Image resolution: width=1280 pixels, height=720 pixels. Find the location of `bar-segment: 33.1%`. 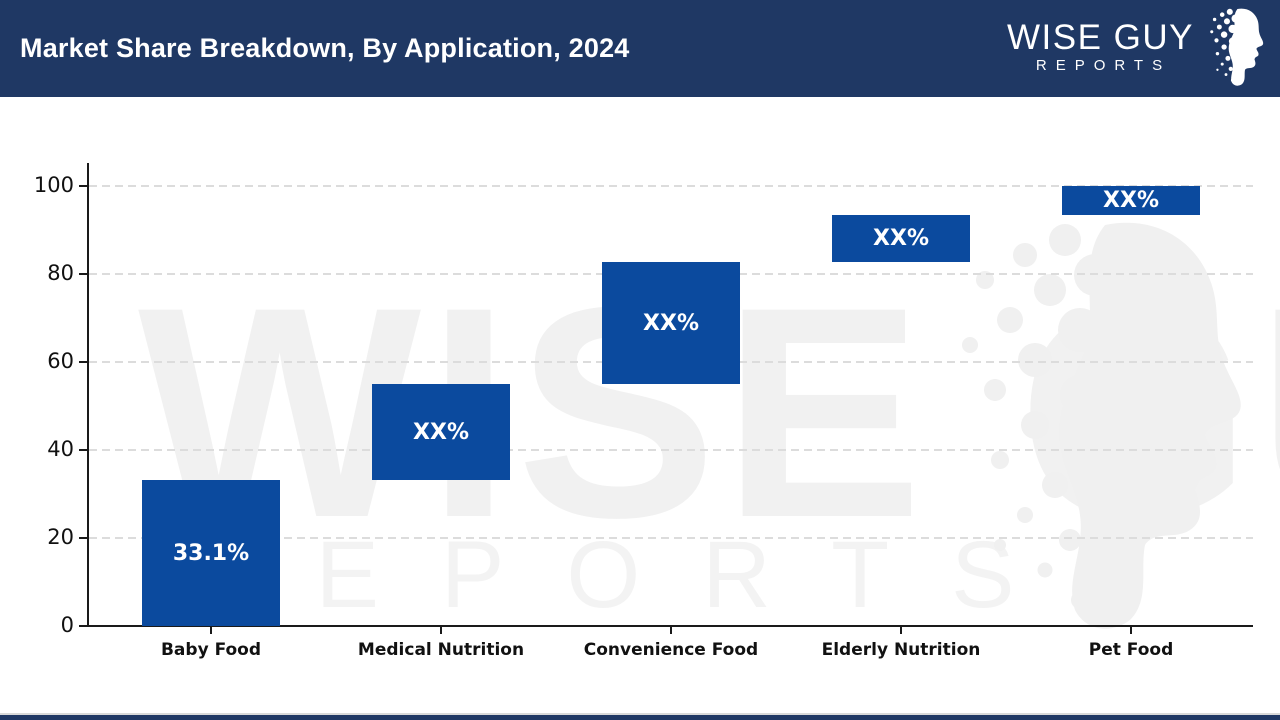

bar-segment: 33.1% is located at coordinates (211, 553).